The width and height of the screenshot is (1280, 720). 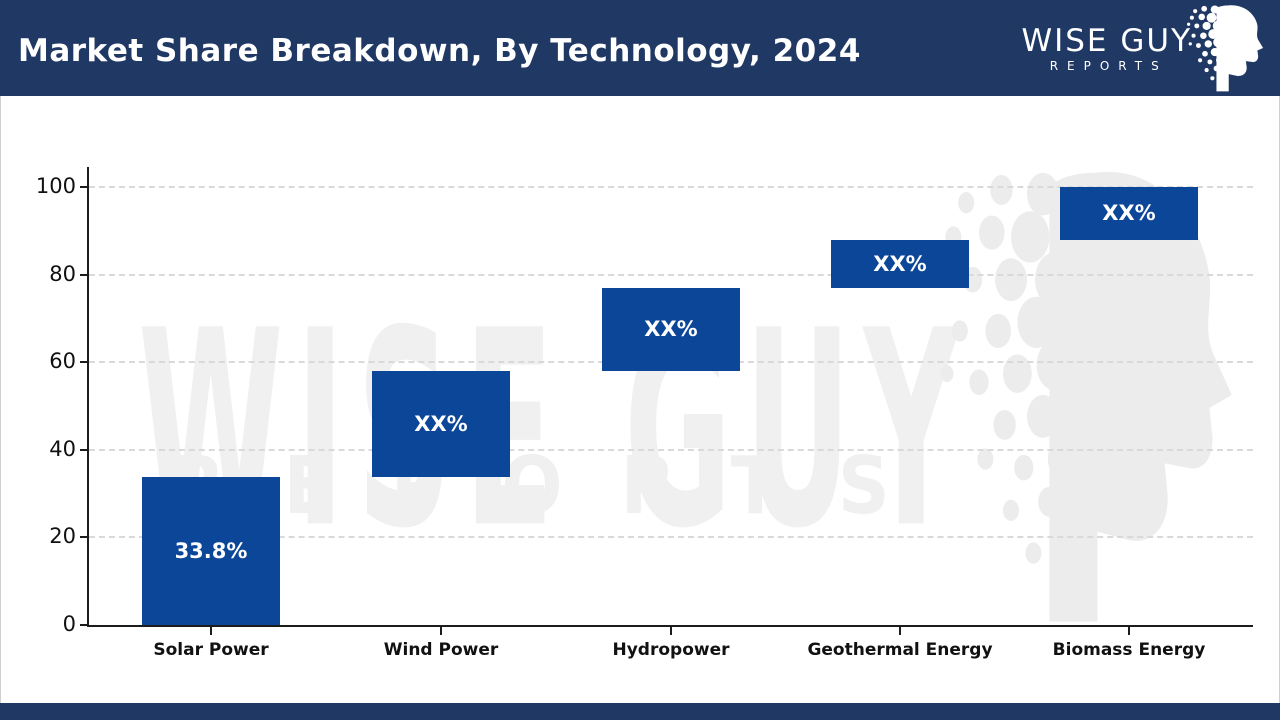 I want to click on x-axis-line, so click(x=670, y=626).